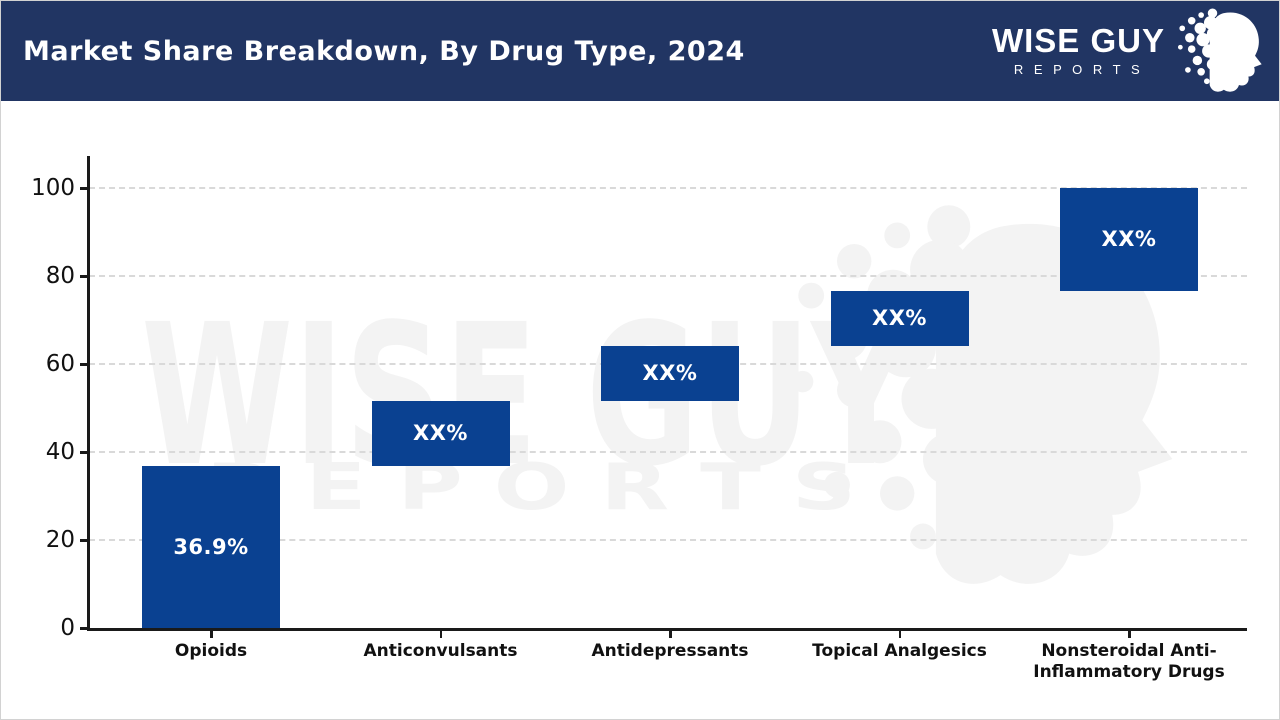  I want to click on svg-text: R E P O R T S, so click(531, 488).